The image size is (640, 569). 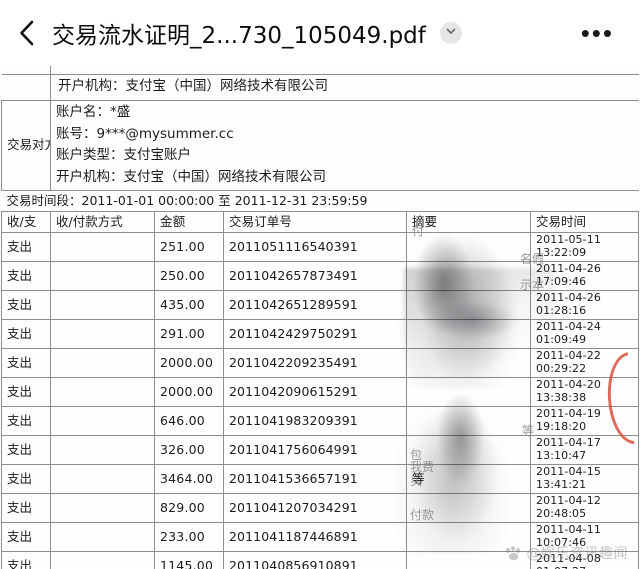 I want to click on cell-time: 2011-04-17 13:10:47, so click(x=584, y=449).